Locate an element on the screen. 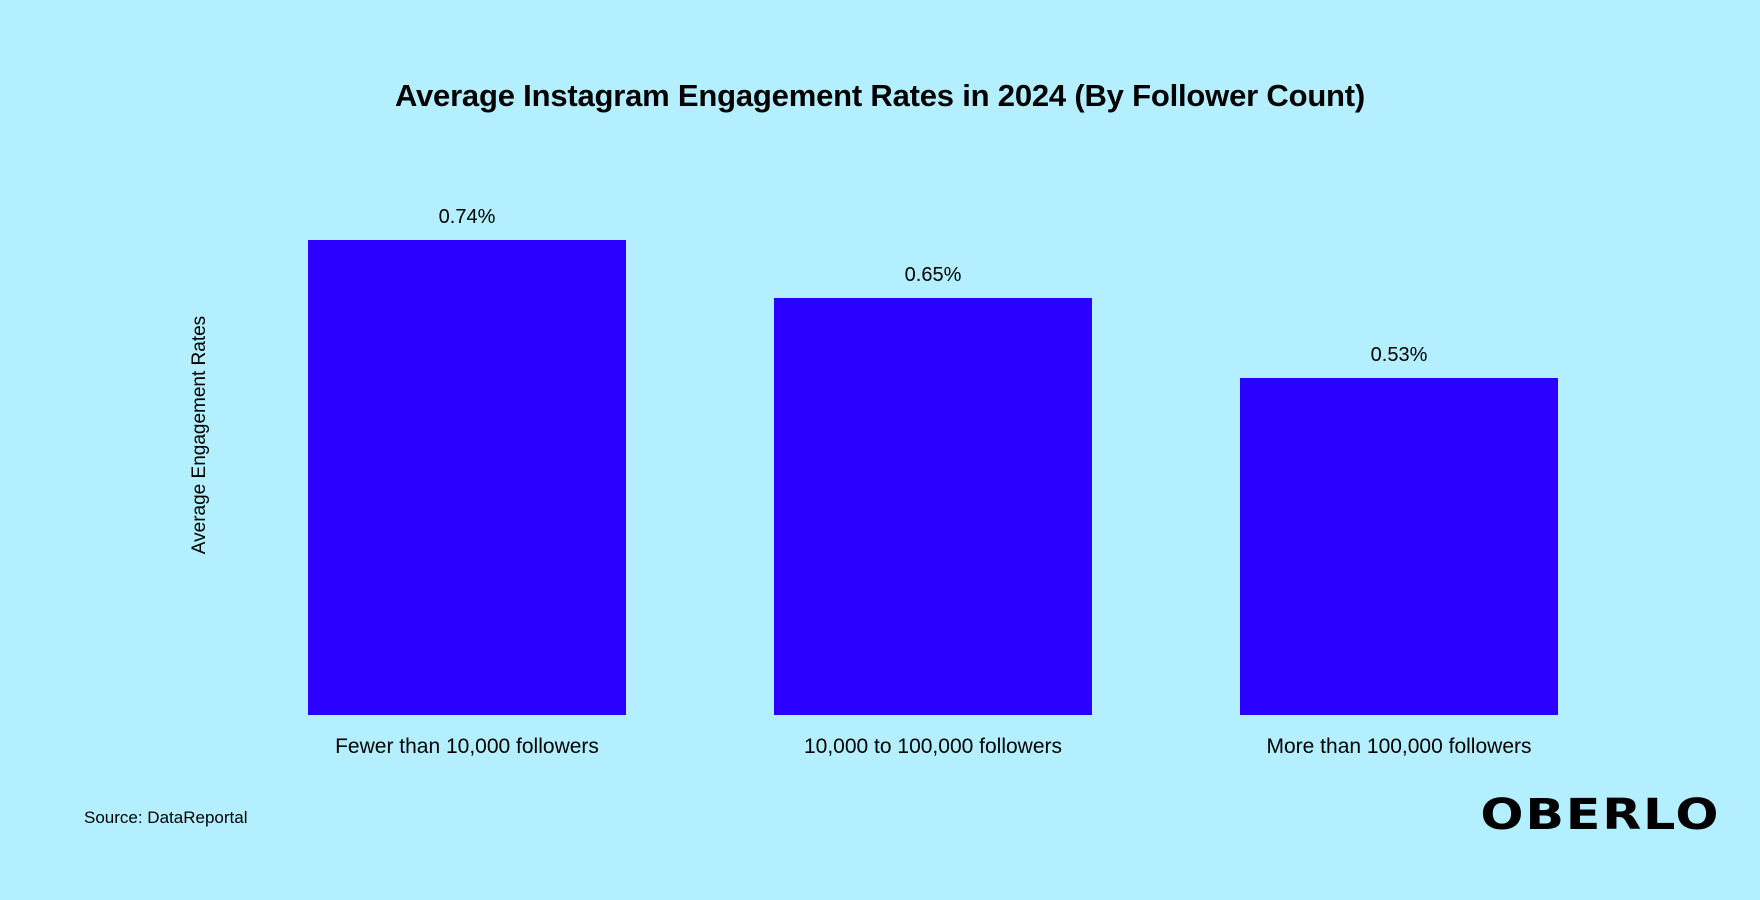 The image size is (1760, 900). bar-group-1: 0.74% Fewer than 10,000 followers is located at coordinates (467, 482).